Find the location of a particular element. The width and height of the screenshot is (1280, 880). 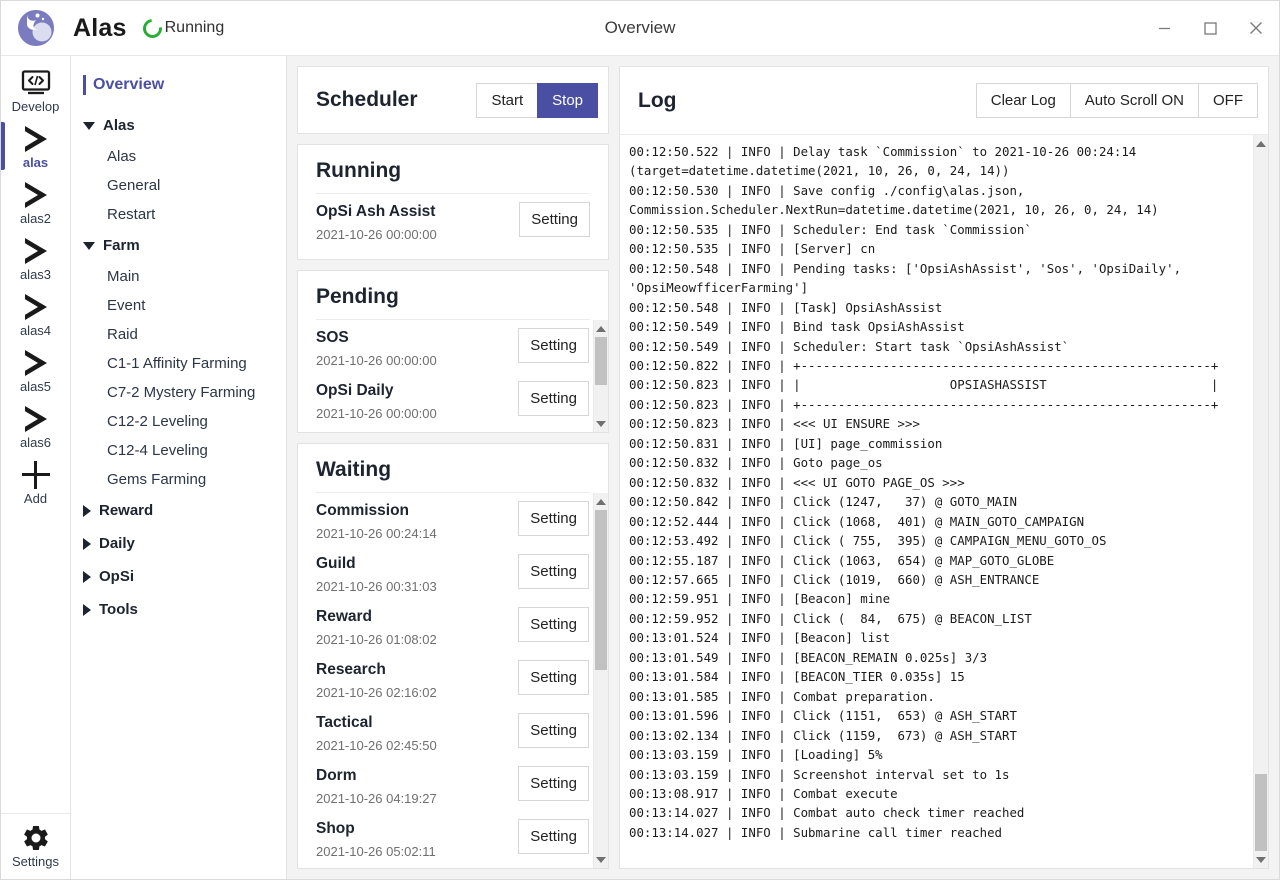

rail-item-alas4: alas4 is located at coordinates (35, 314).